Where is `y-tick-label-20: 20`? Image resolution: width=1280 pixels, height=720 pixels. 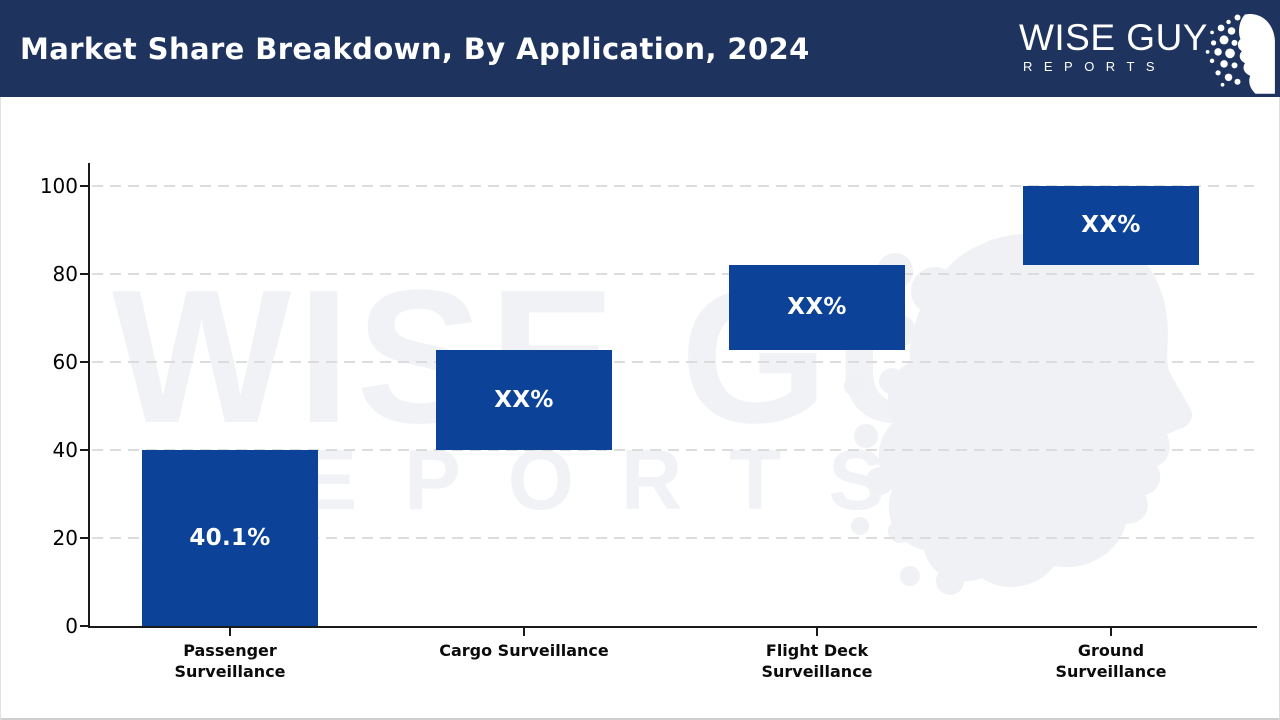
y-tick-label-20: 20 is located at coordinates (65, 538).